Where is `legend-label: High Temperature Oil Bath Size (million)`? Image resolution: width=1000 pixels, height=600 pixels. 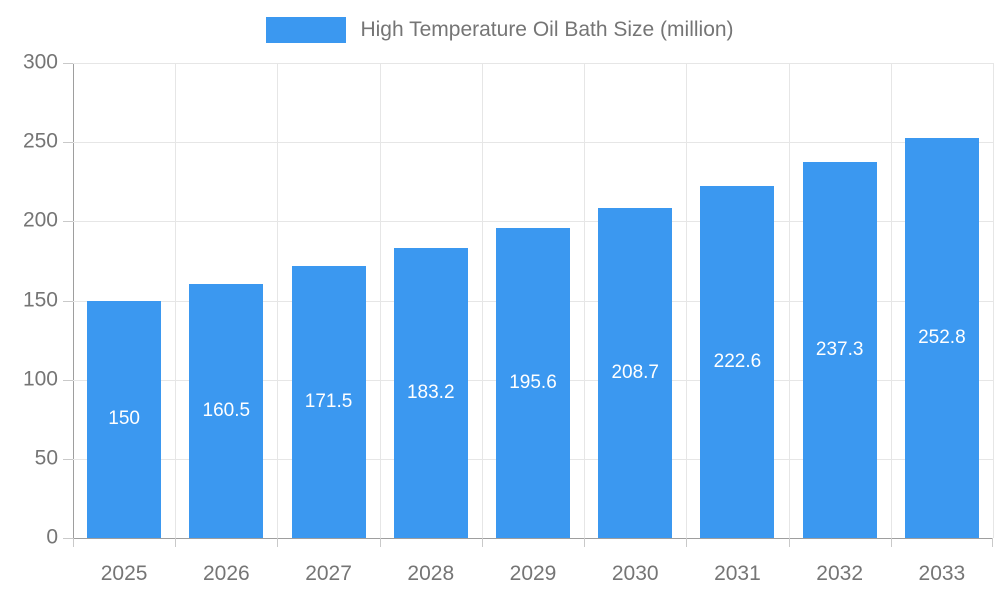
legend-label: High Temperature Oil Bath Size (million) is located at coordinates (547, 29).